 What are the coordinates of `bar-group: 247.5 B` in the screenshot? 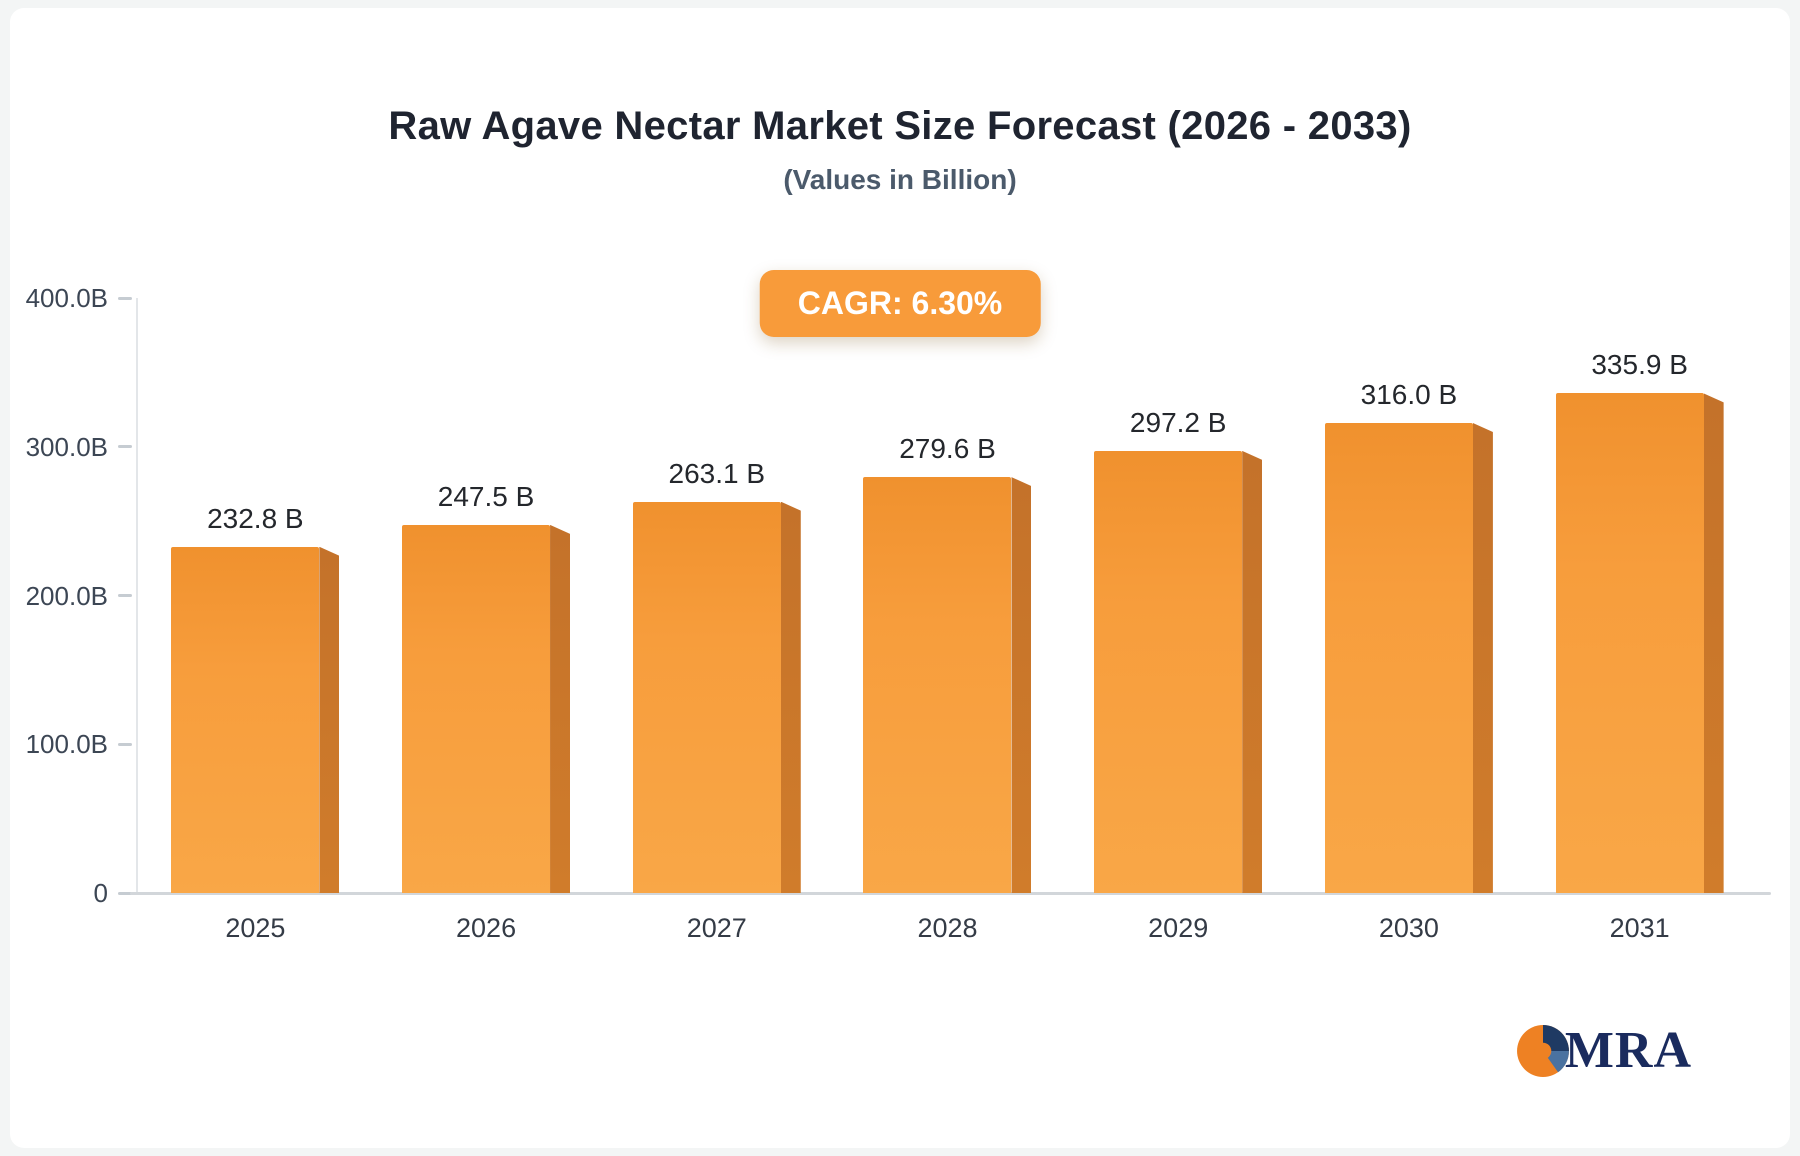 It's located at (486, 595).